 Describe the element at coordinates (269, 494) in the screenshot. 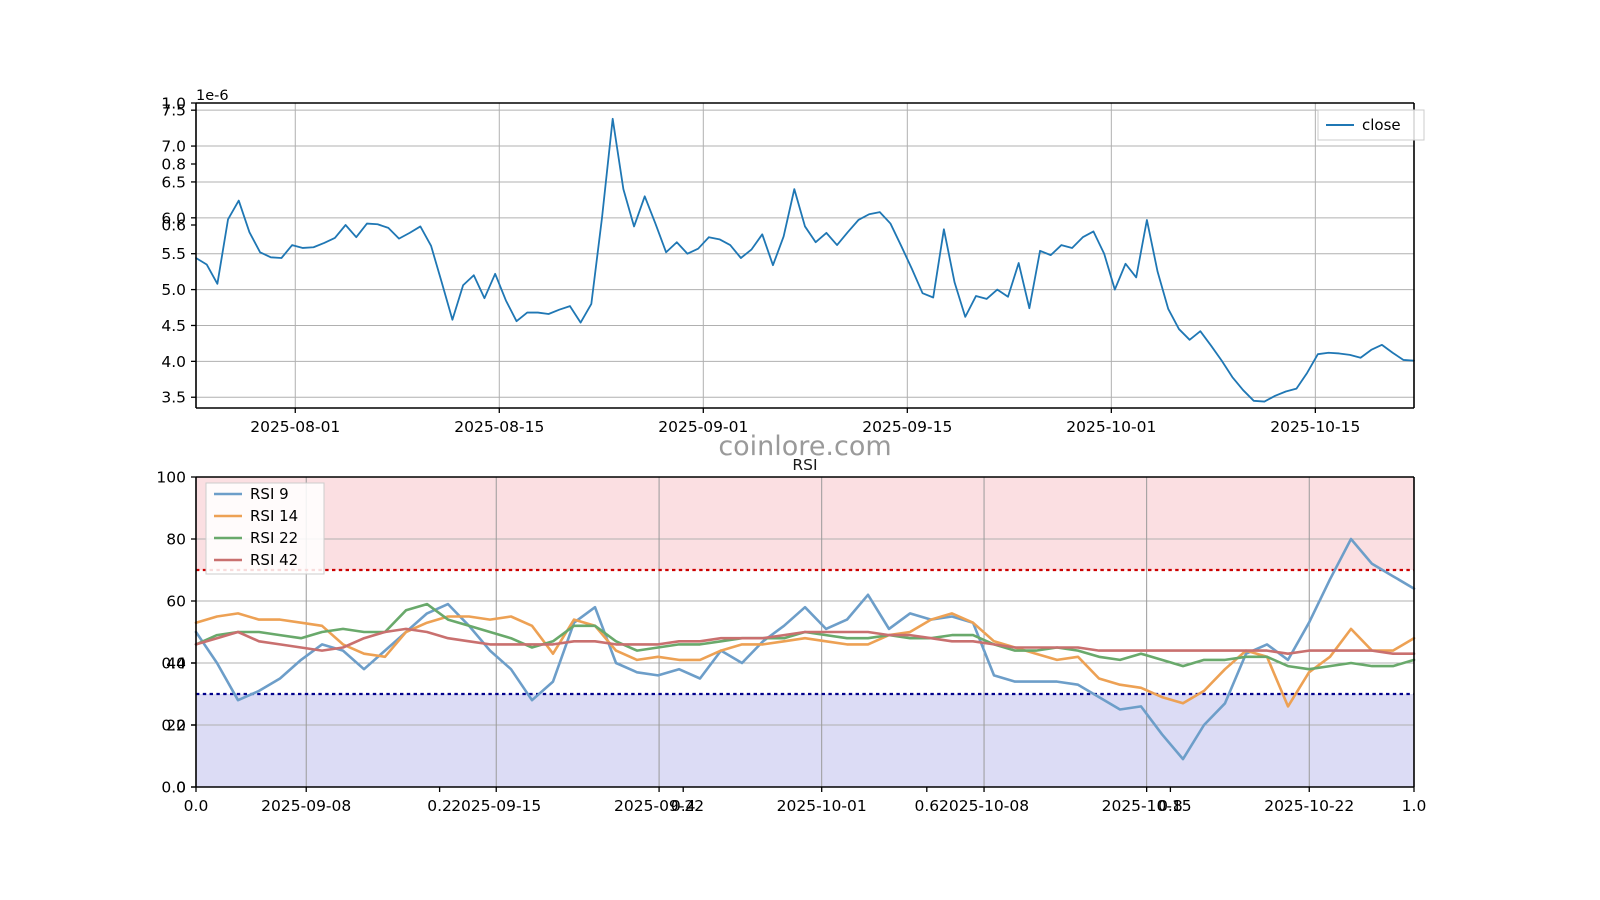

I see `rsi-legend-label-rsi9: RSI 9` at that location.